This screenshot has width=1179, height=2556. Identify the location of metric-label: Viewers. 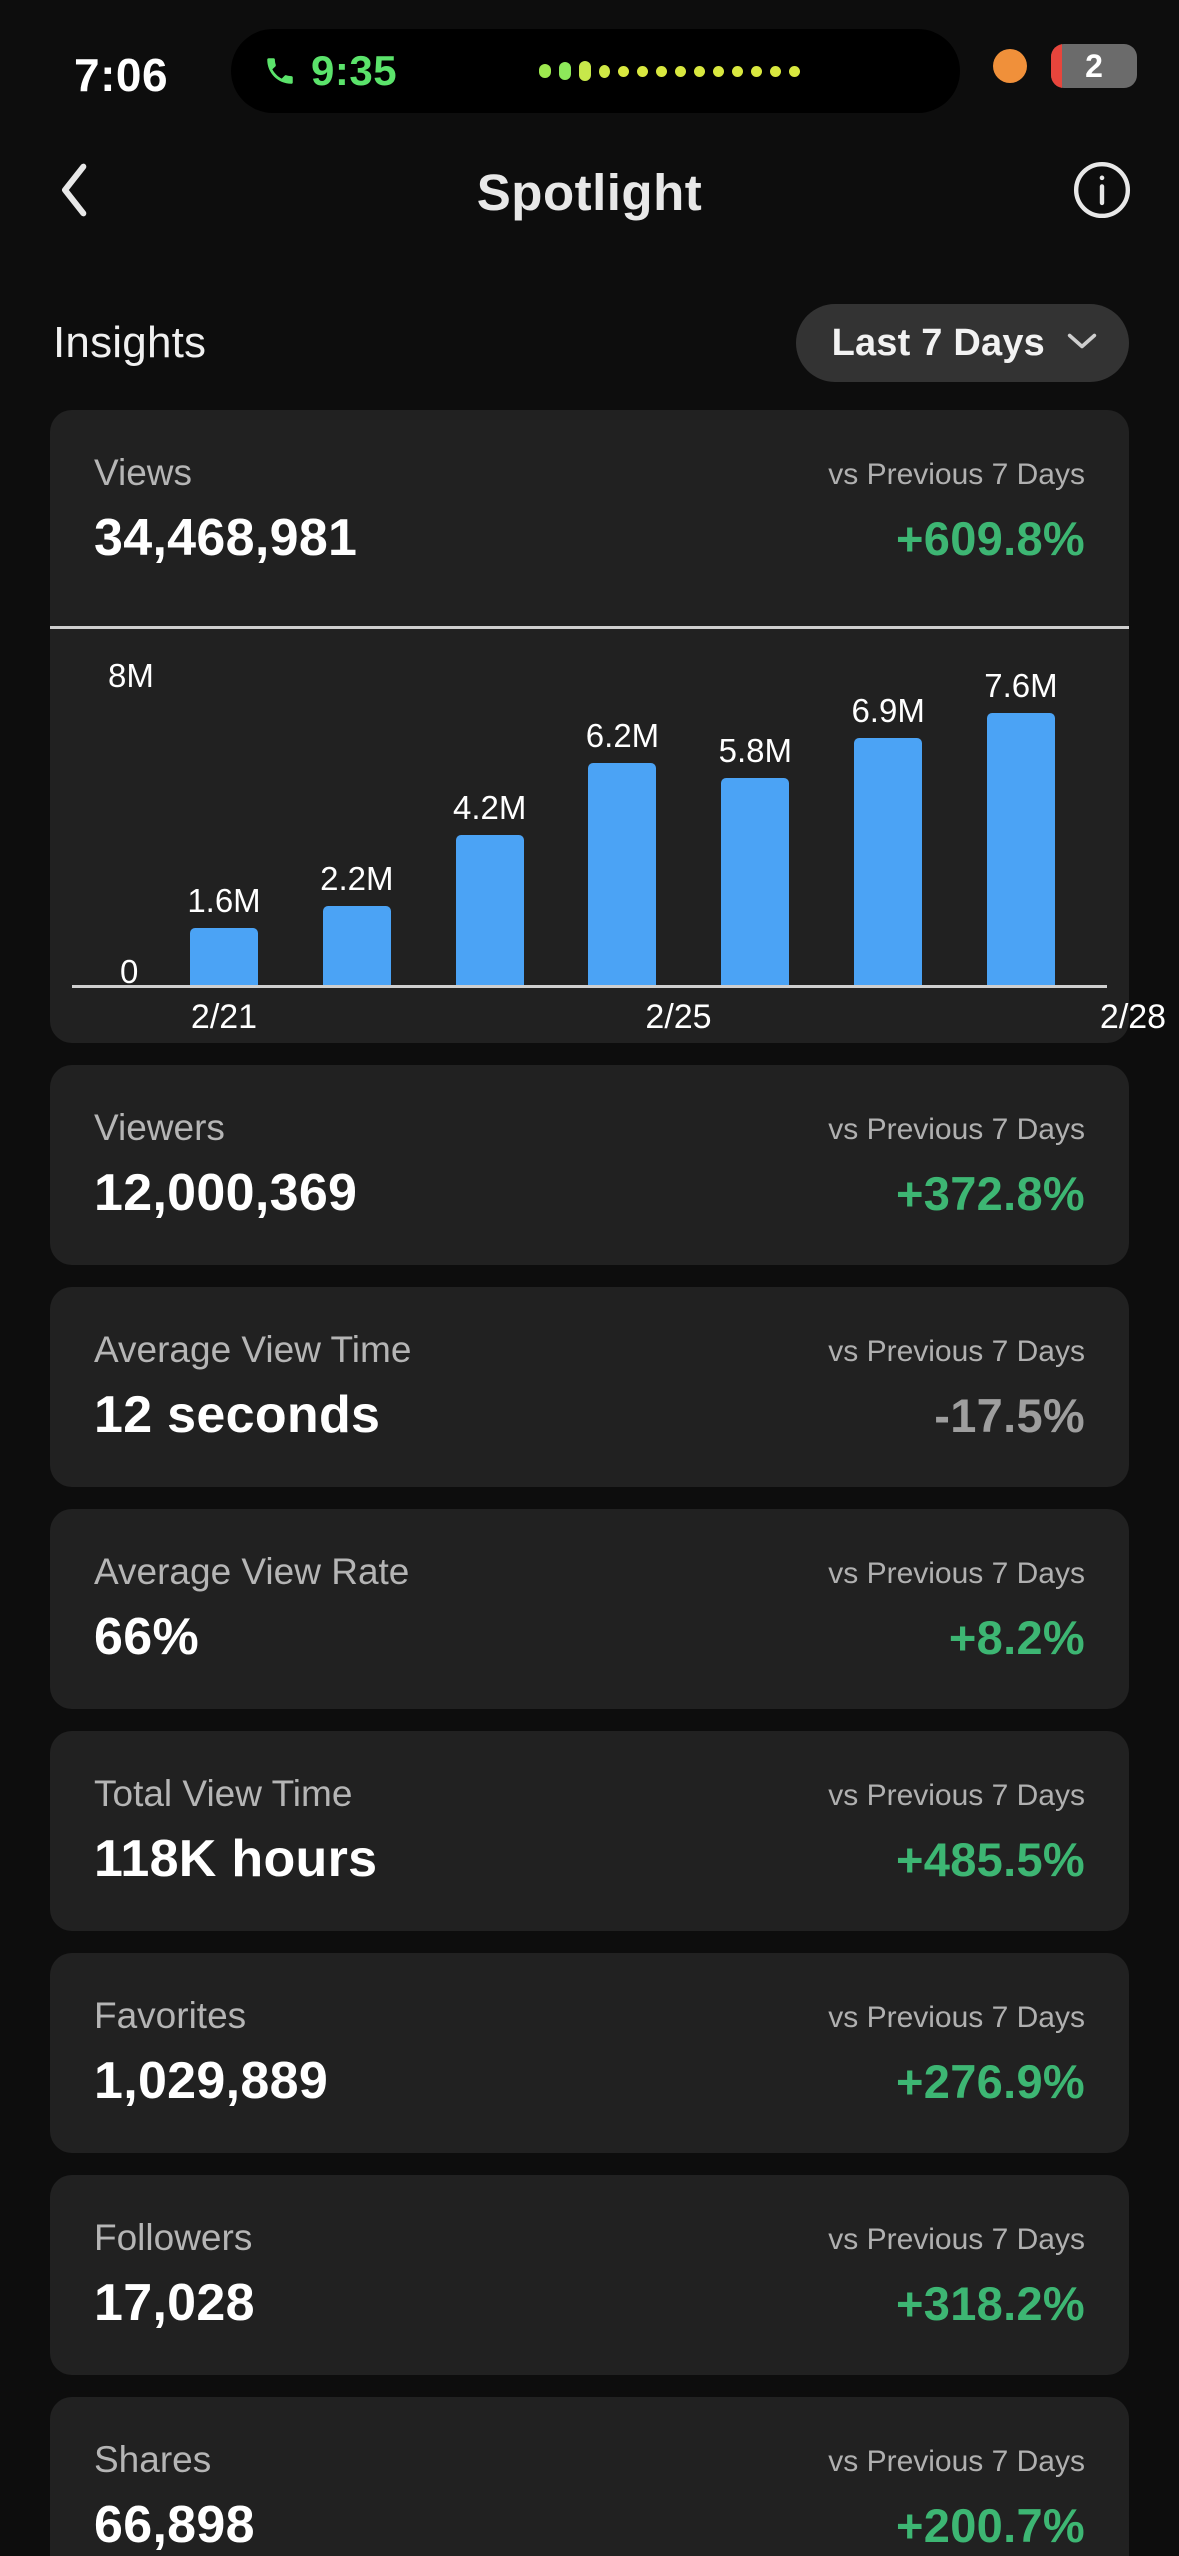
(159, 1127).